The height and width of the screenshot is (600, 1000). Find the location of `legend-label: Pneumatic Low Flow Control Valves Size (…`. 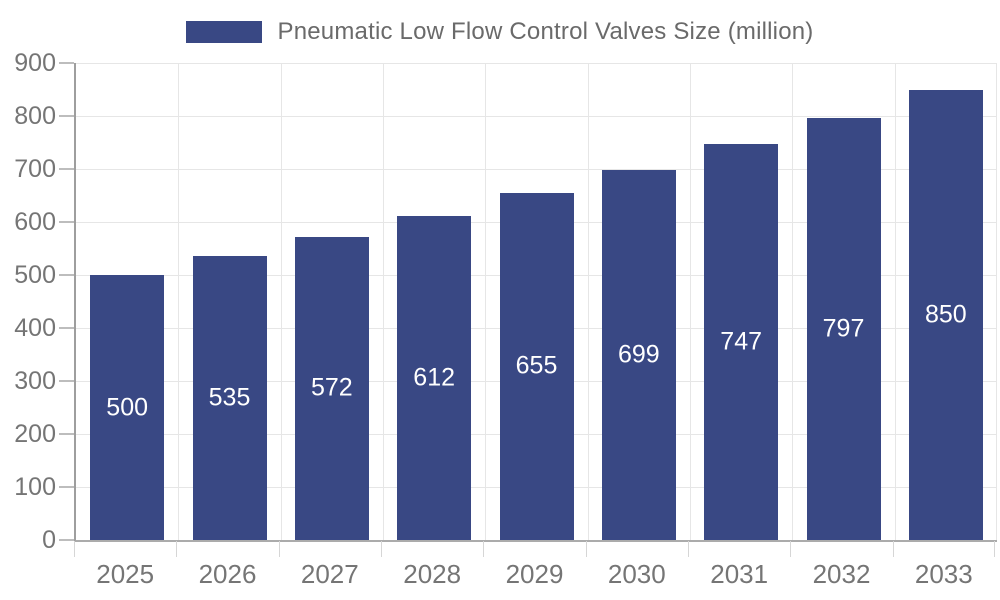

legend-label: Pneumatic Low Flow Control Valves Size (… is located at coordinates (545, 31).